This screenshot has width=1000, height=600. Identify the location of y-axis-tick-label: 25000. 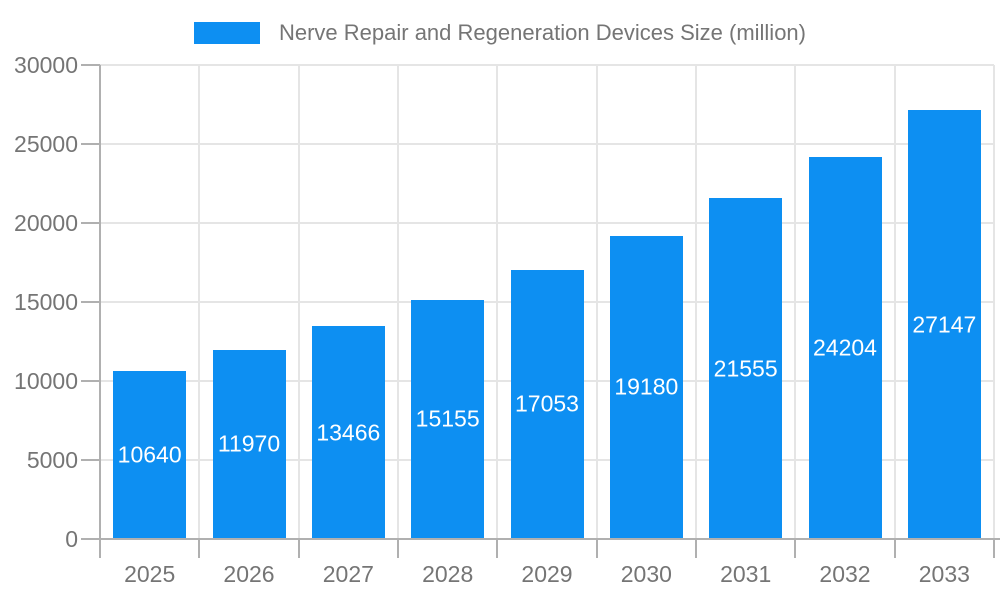
(46, 144).